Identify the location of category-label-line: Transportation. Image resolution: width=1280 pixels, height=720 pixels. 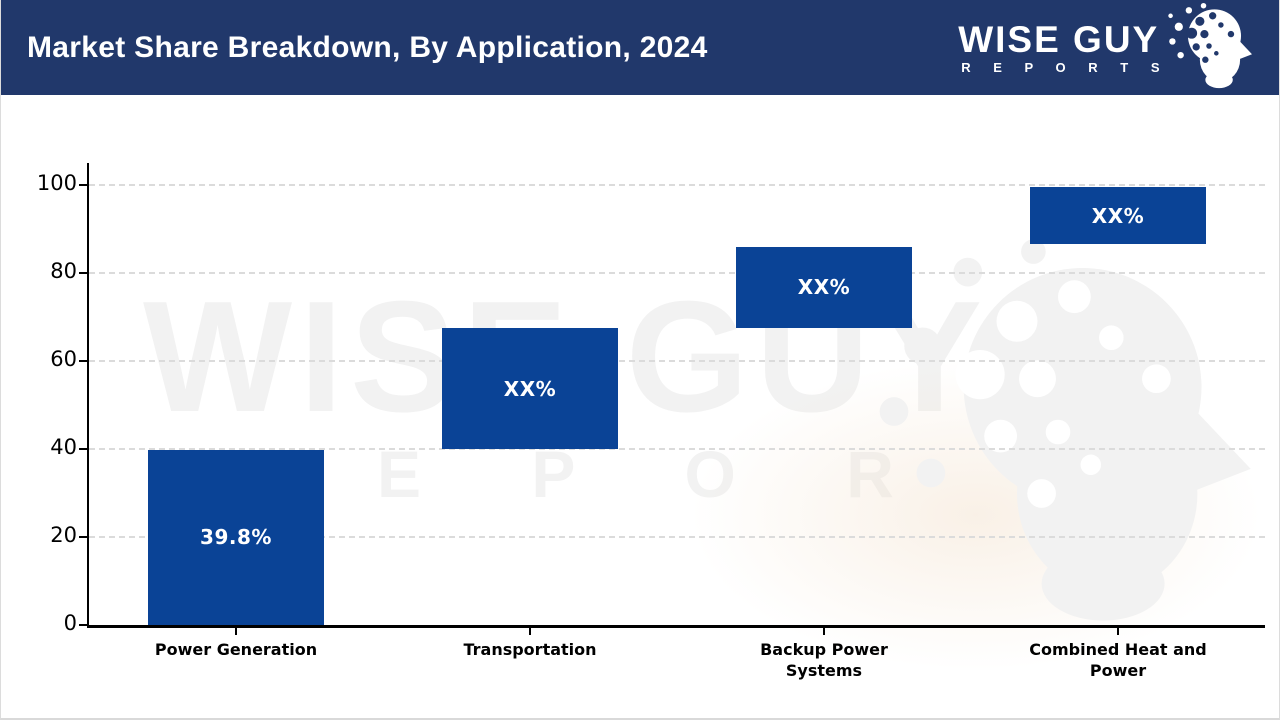
(530, 649).